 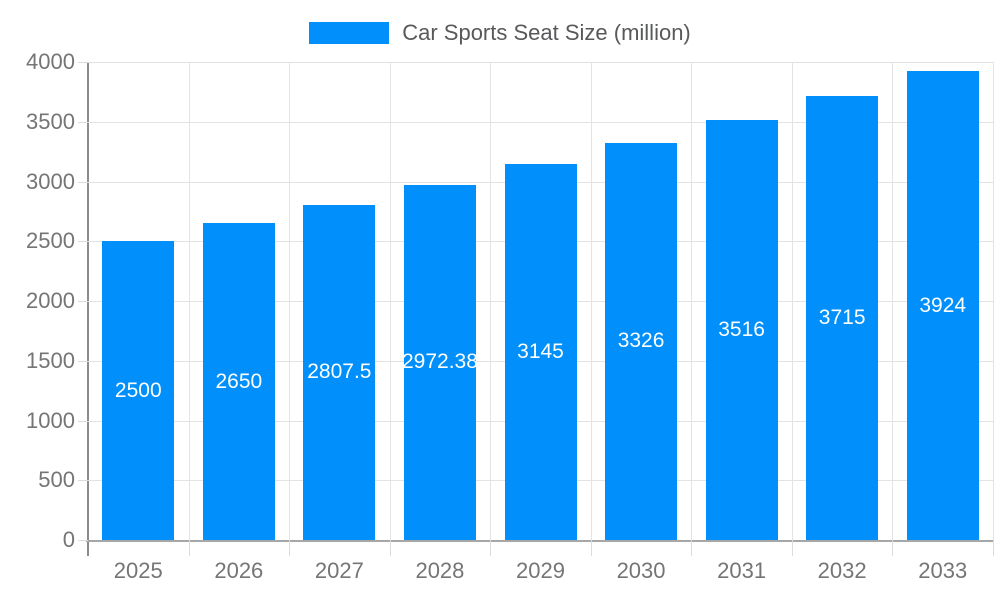 I want to click on y-tick-label: 1000, so click(x=50, y=420).